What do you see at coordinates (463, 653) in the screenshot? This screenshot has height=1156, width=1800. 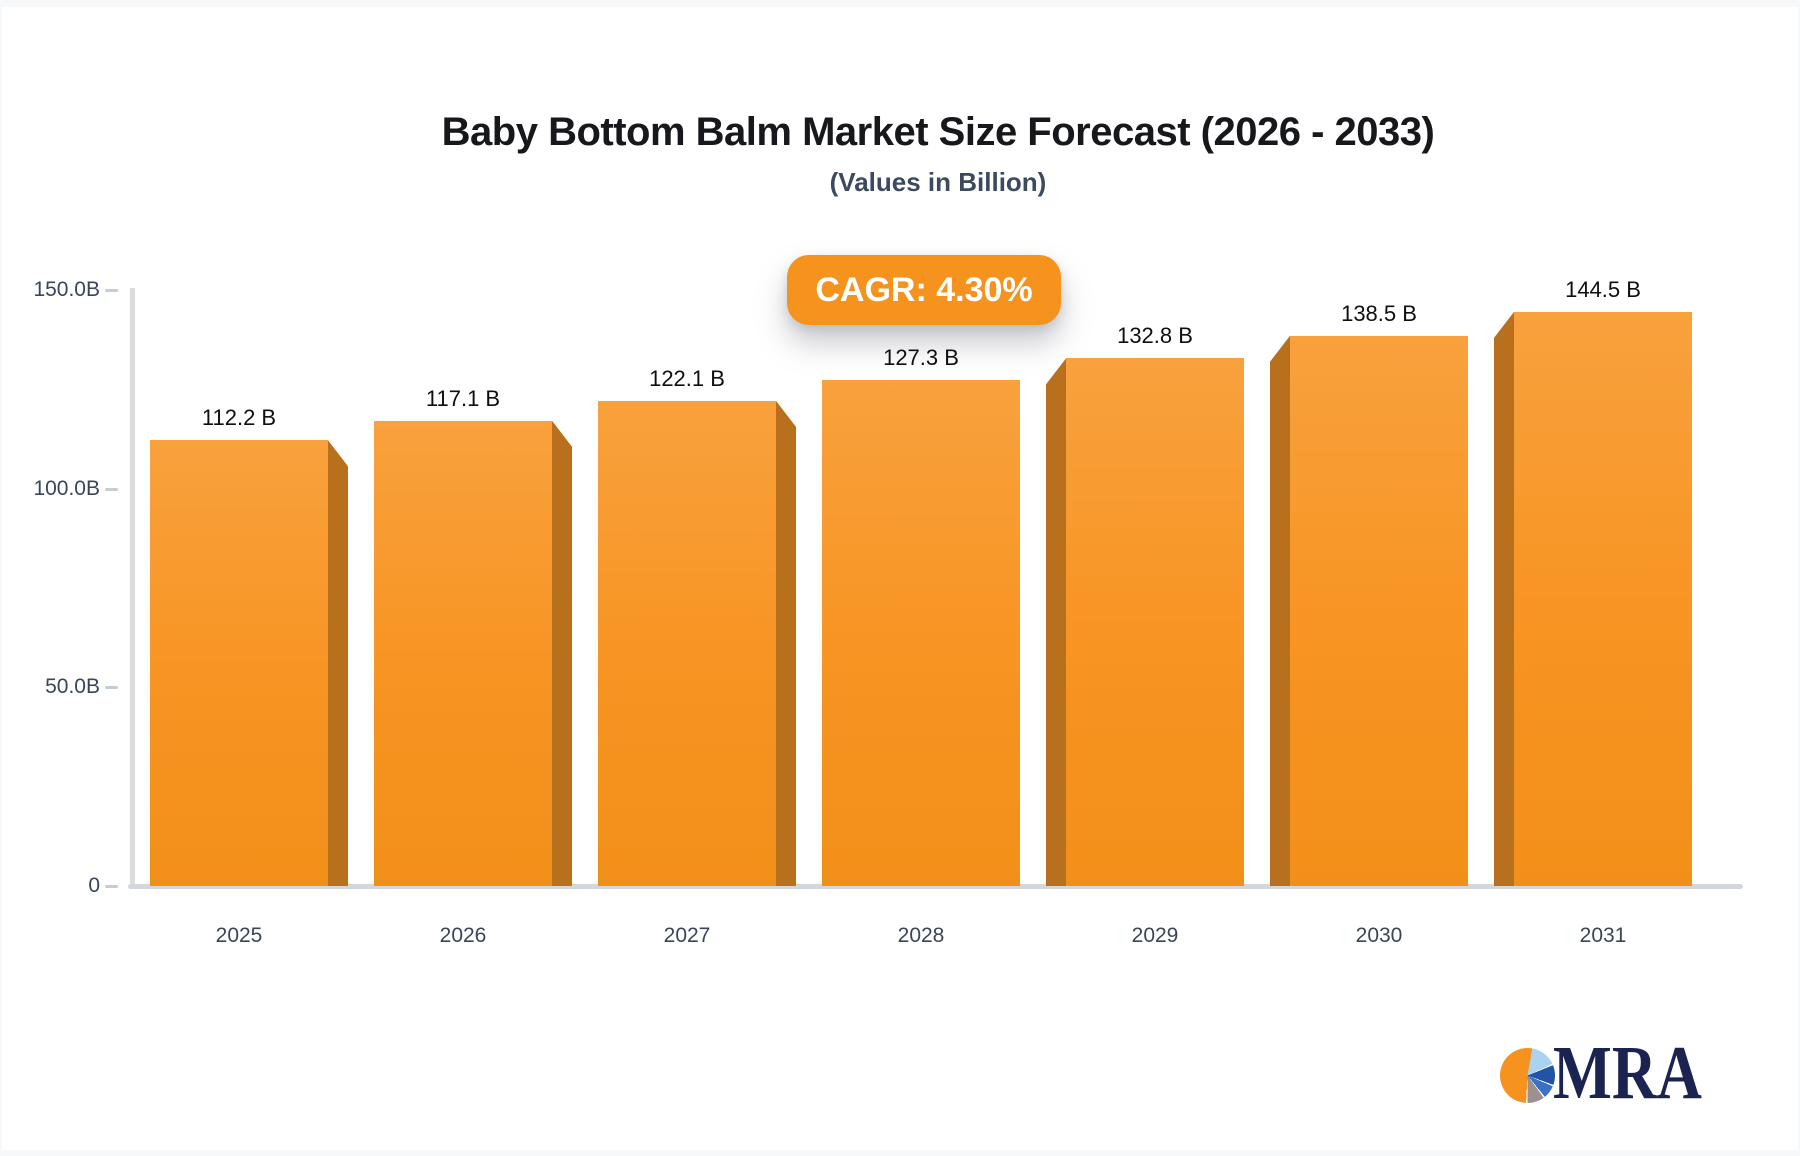 I see `bar-2026` at bounding box center [463, 653].